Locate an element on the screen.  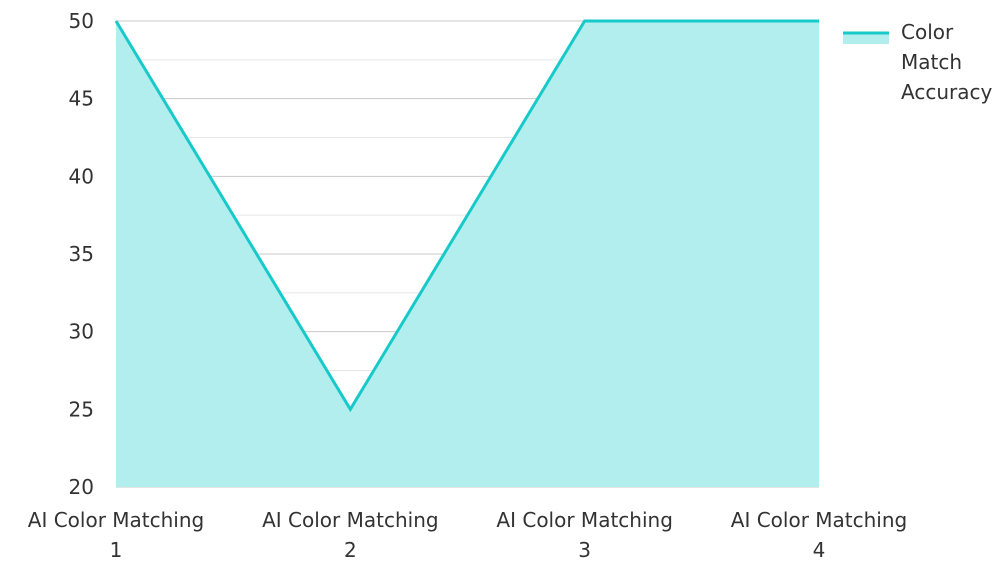
y-axis: 20 25 30 35 40 45 50 is located at coordinates (81, 254).